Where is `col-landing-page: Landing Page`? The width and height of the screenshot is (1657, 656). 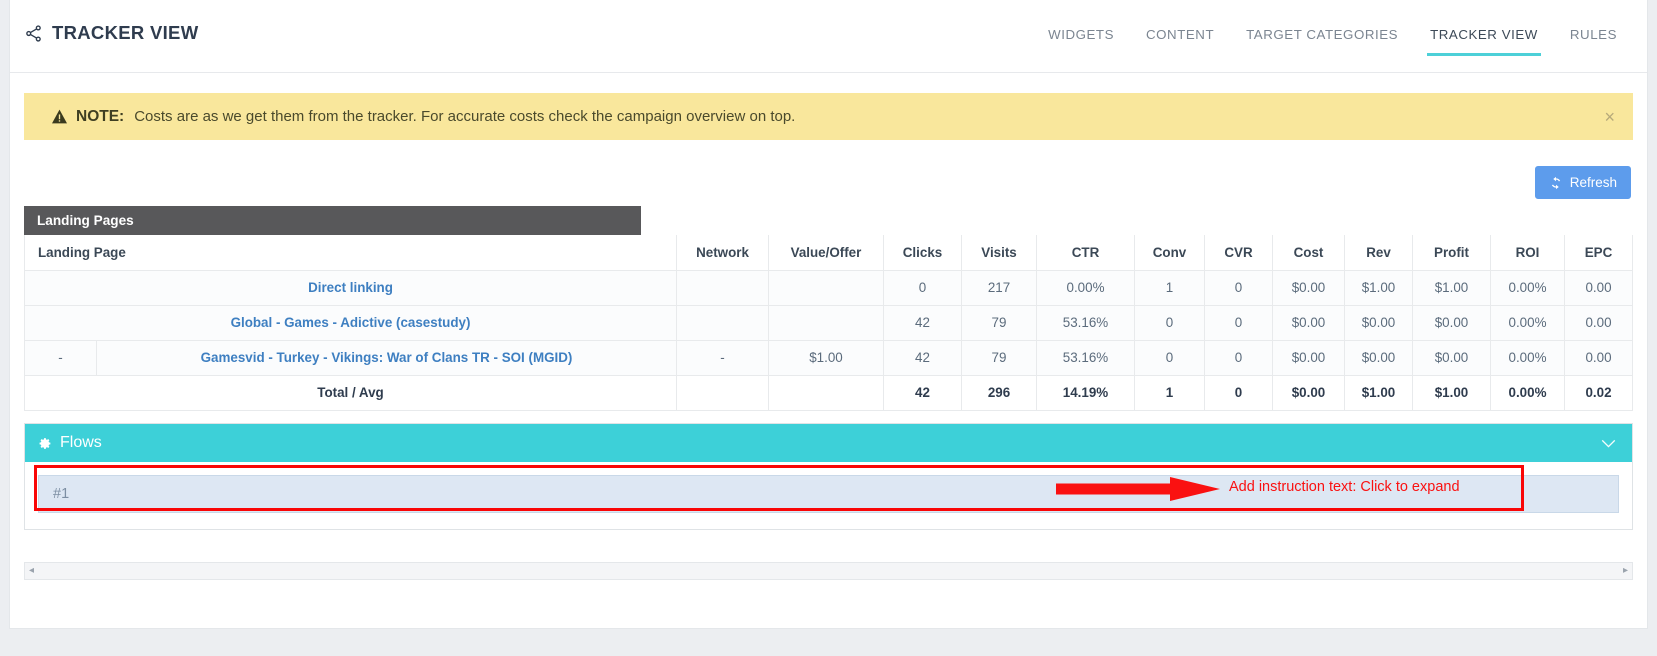
col-landing-page: Landing Page is located at coordinates (350, 253).